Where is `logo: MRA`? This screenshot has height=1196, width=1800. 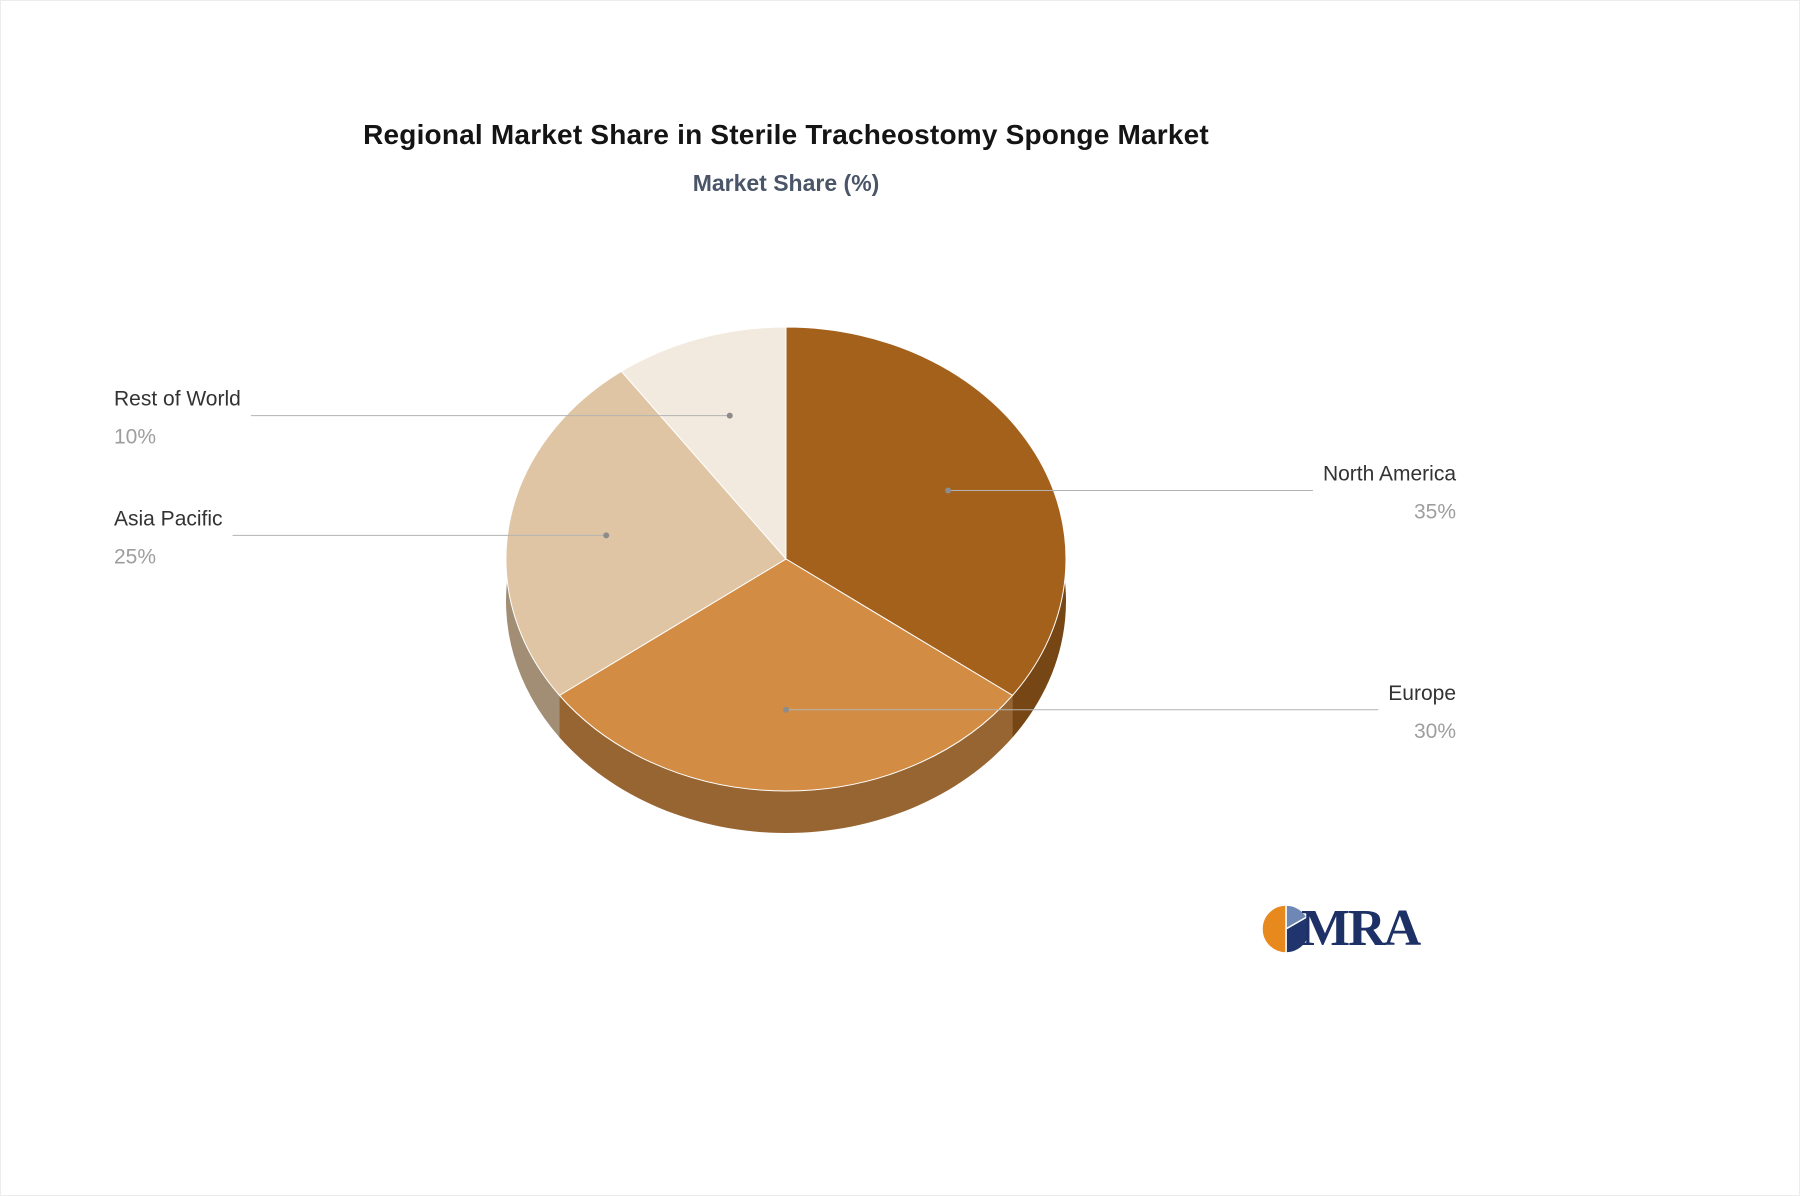 logo: MRA is located at coordinates (1340, 928).